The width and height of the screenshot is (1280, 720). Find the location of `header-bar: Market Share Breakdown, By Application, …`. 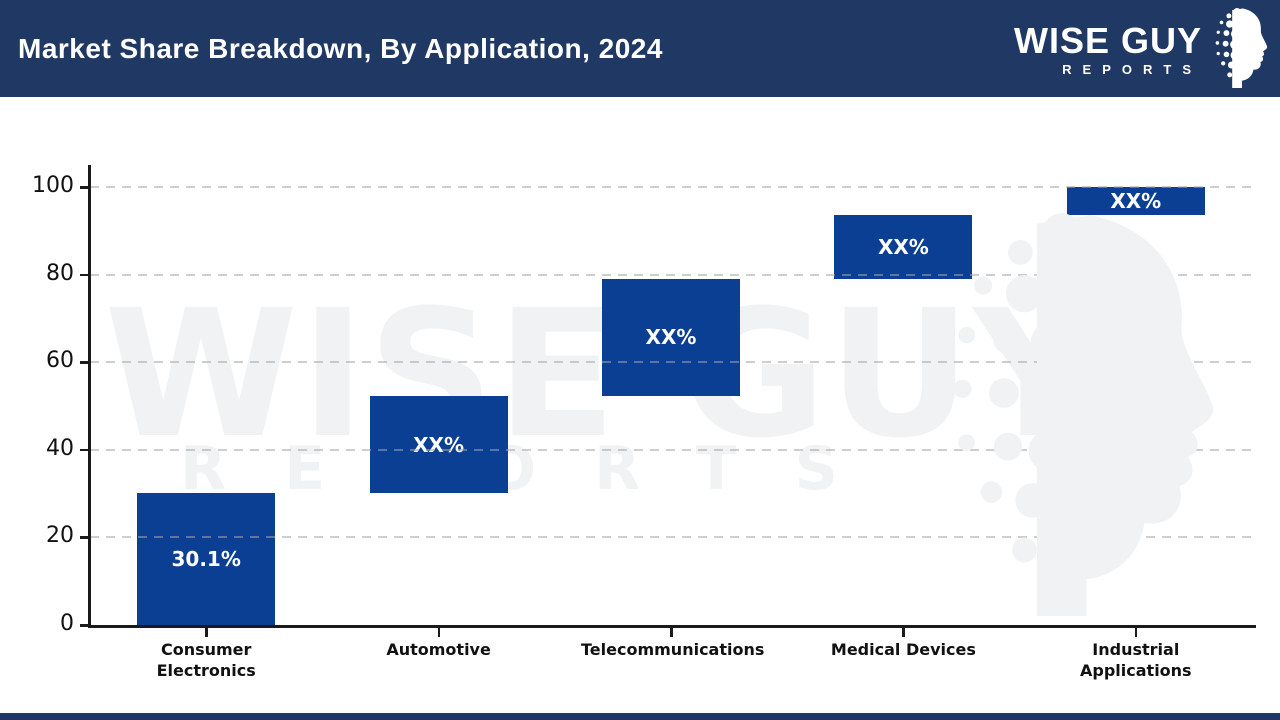

header-bar: Market Share Breakdown, By Application, … is located at coordinates (640, 48).